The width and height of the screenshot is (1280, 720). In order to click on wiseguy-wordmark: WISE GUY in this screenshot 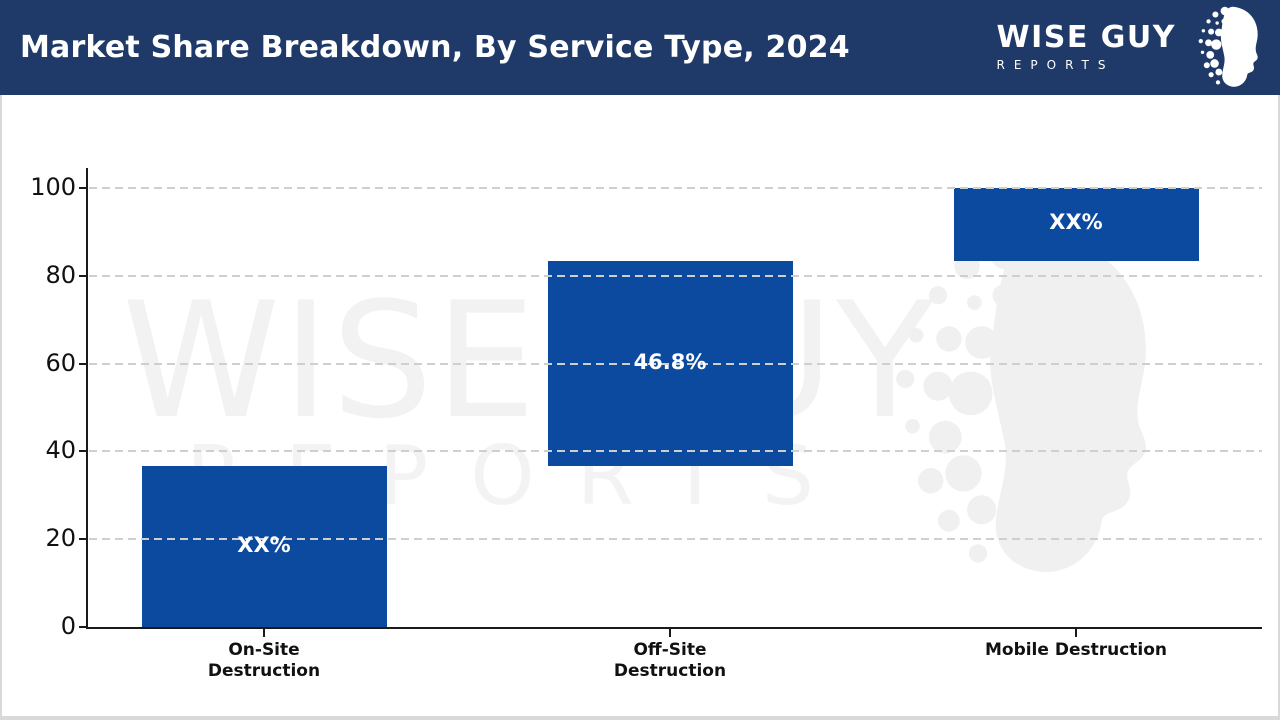, I will do `click(1086, 37)`.